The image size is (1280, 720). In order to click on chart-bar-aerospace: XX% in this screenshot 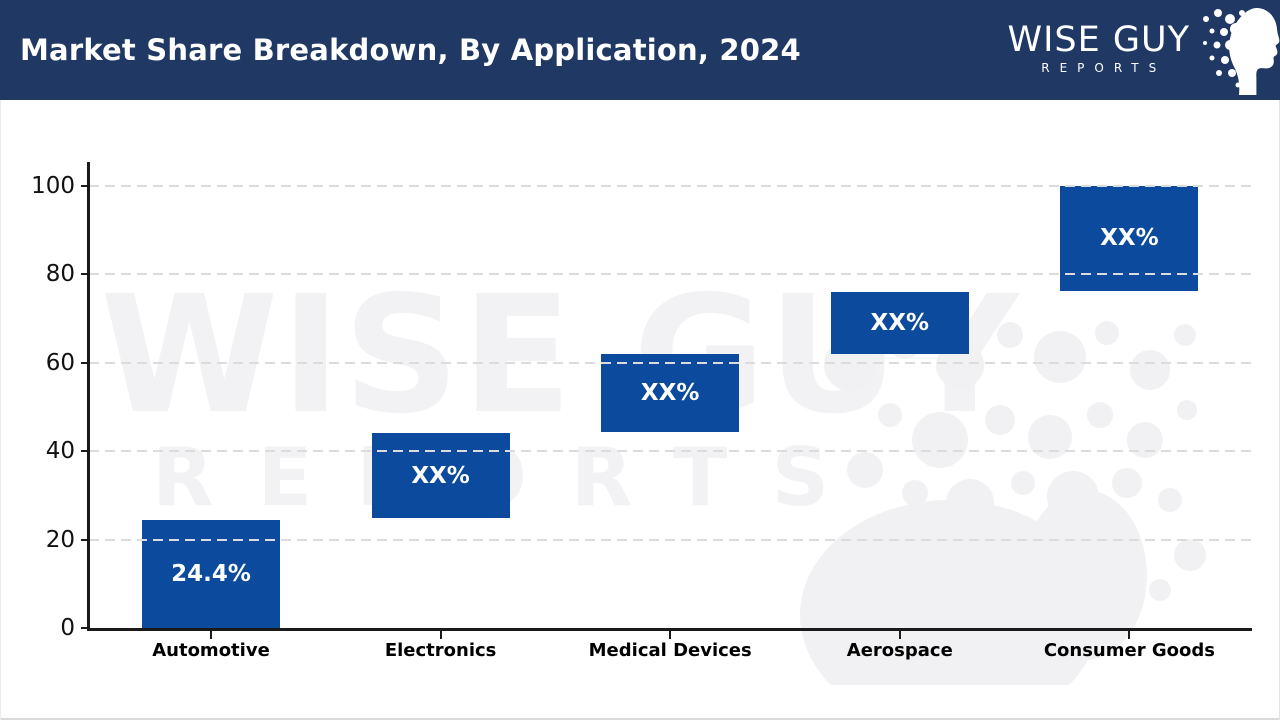, I will do `click(899, 323)`.